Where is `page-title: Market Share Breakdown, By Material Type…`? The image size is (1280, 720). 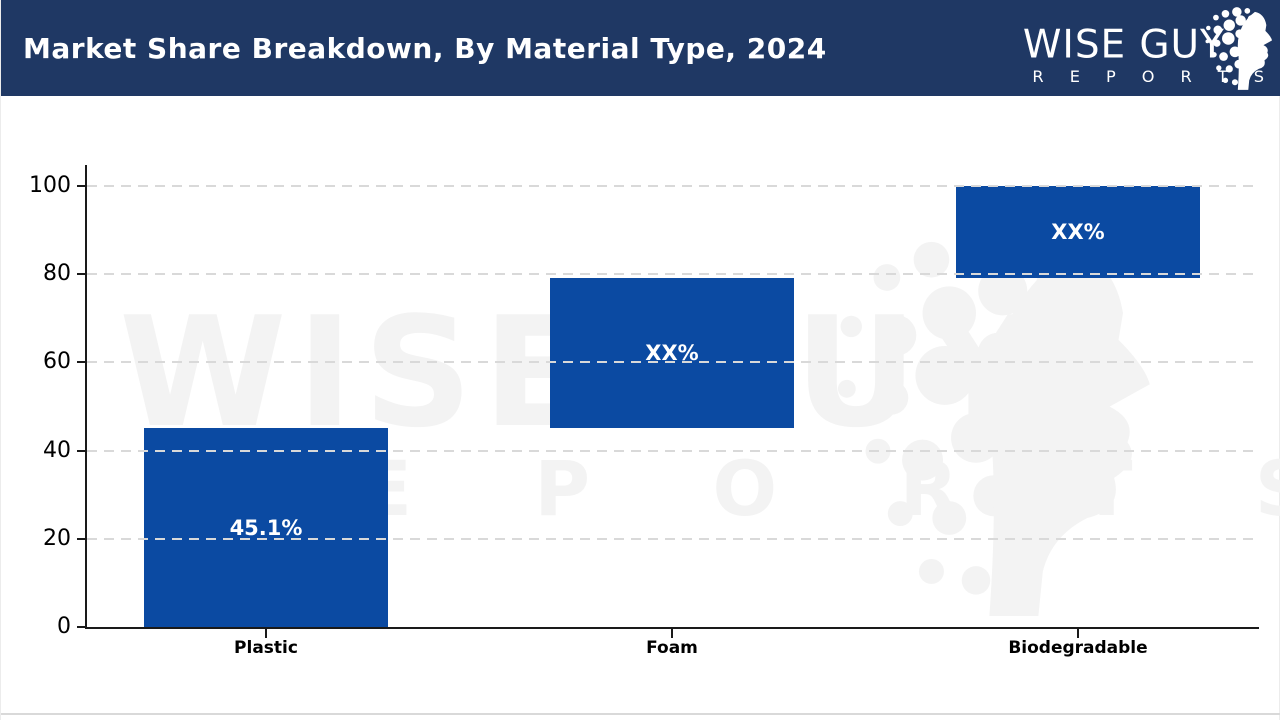 page-title: Market Share Breakdown, By Material Type… is located at coordinates (425, 48).